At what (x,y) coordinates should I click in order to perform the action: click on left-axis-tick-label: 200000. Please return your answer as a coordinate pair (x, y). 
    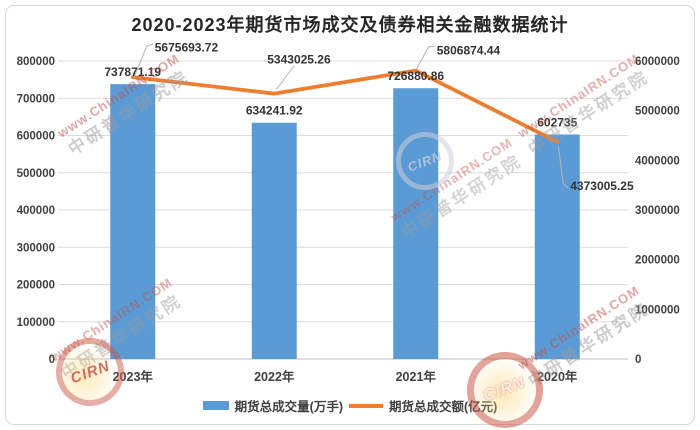
    Looking at the image, I should click on (36, 286).